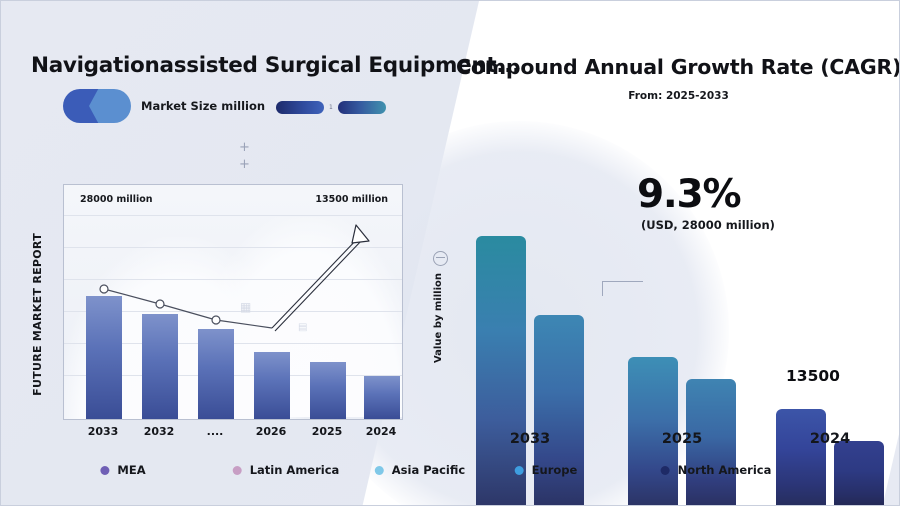 Image resolution: width=900 pixels, height=506 pixels. Describe the element at coordinates (382, 397) in the screenshot. I see `left-bar-2024` at that location.